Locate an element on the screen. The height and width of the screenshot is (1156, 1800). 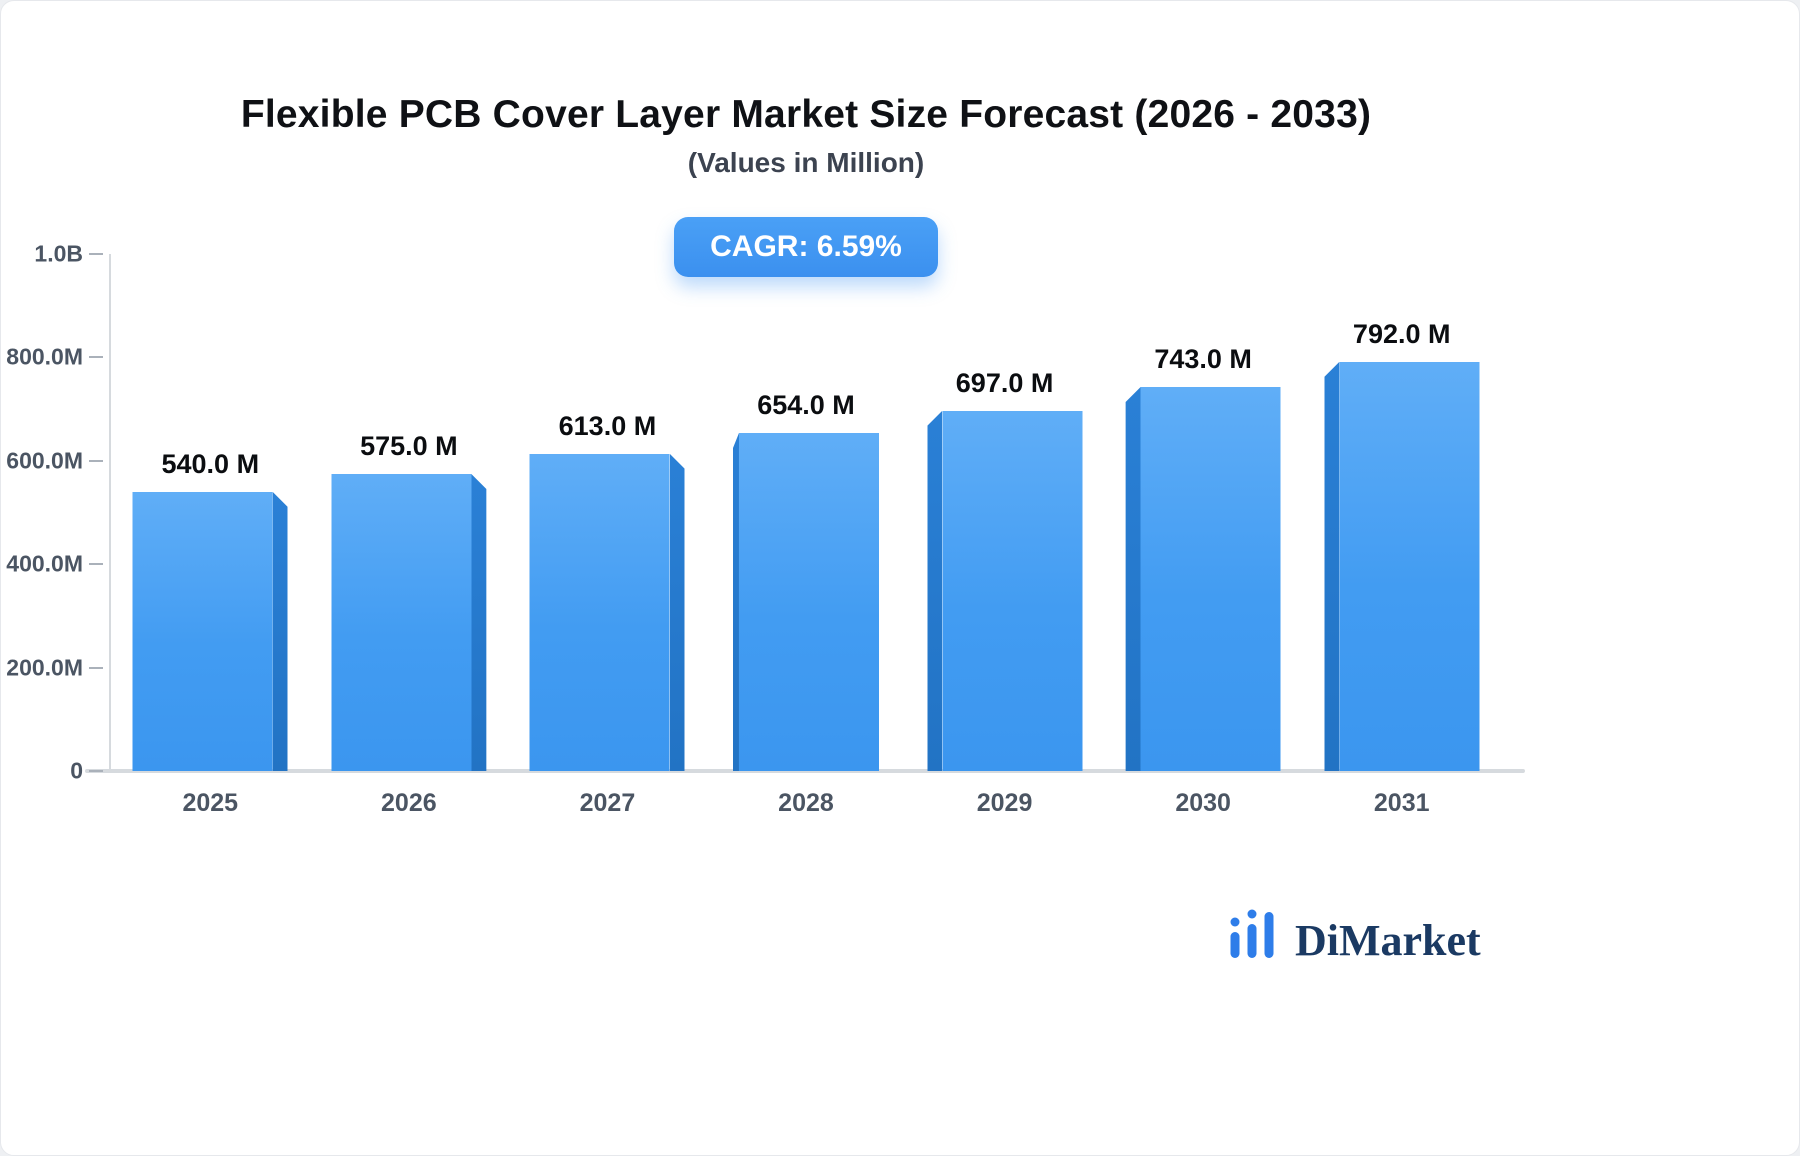
y-axis-tick-label: 200.0M is located at coordinates (44, 667).